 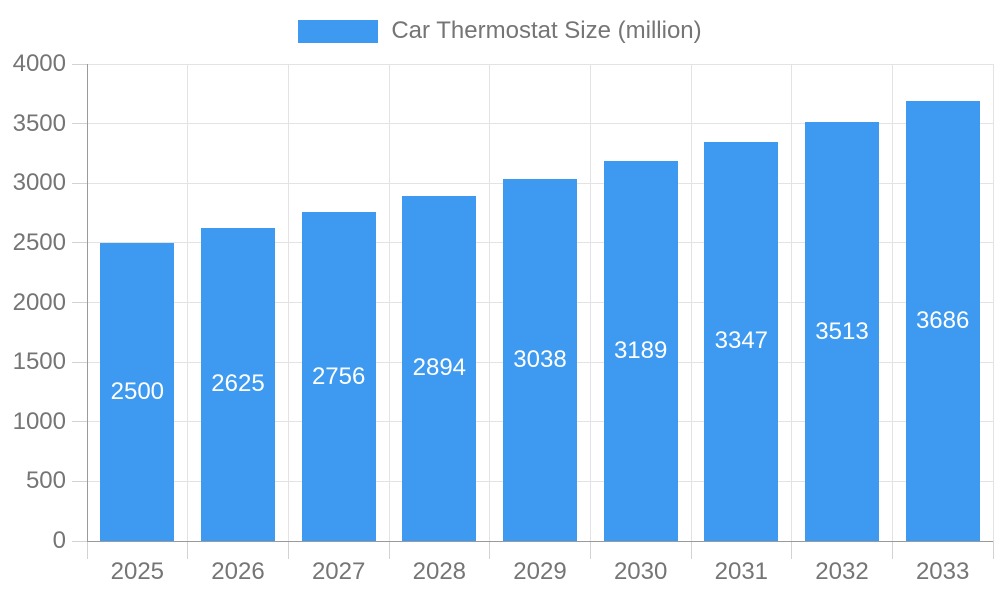 I want to click on bar-value-label: 2756, so click(x=338, y=376).